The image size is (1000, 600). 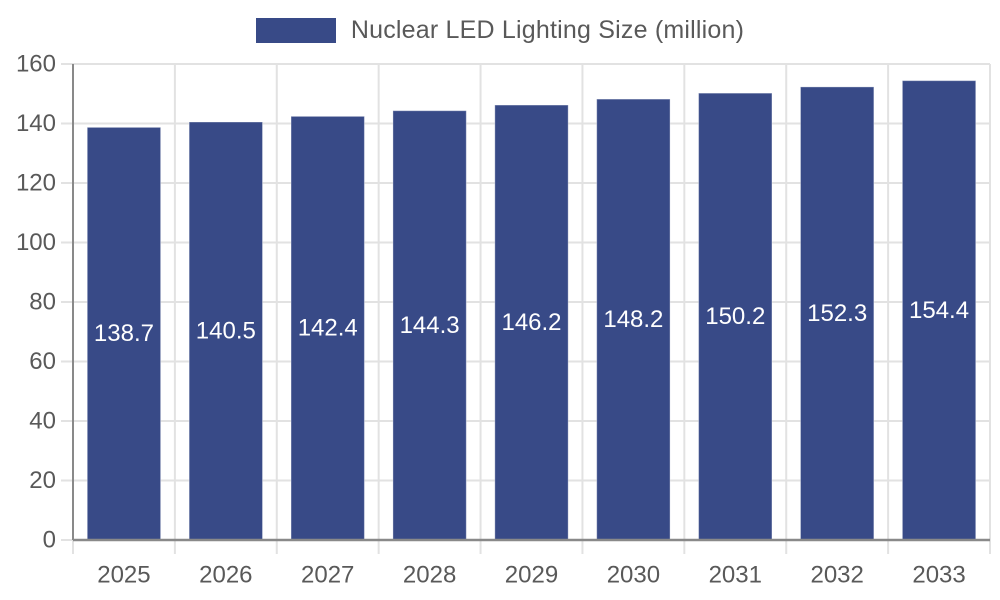 I want to click on y-tick-label: 40, so click(x=42, y=421).